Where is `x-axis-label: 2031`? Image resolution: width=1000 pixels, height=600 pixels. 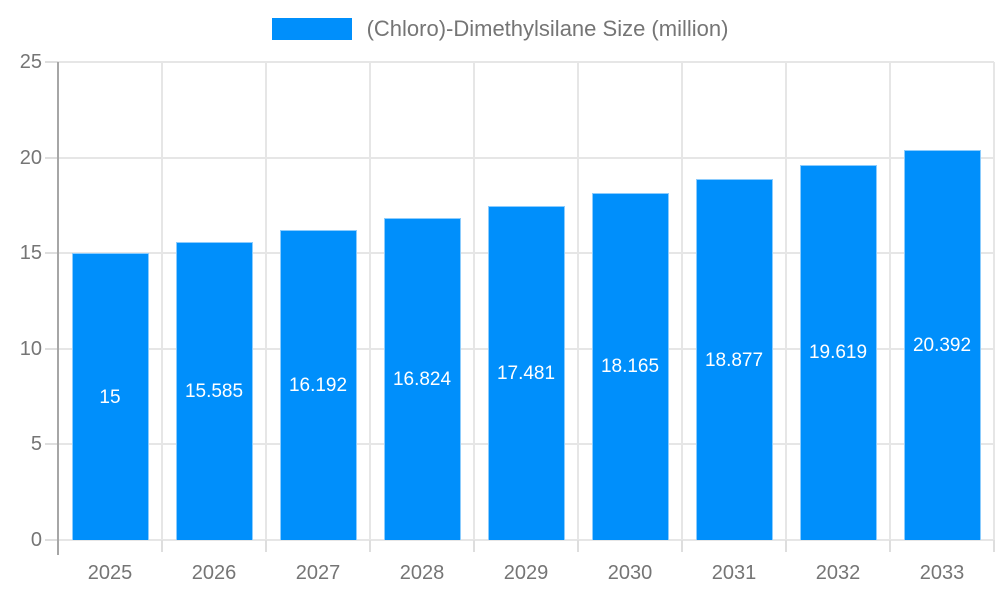 x-axis-label: 2031 is located at coordinates (734, 573).